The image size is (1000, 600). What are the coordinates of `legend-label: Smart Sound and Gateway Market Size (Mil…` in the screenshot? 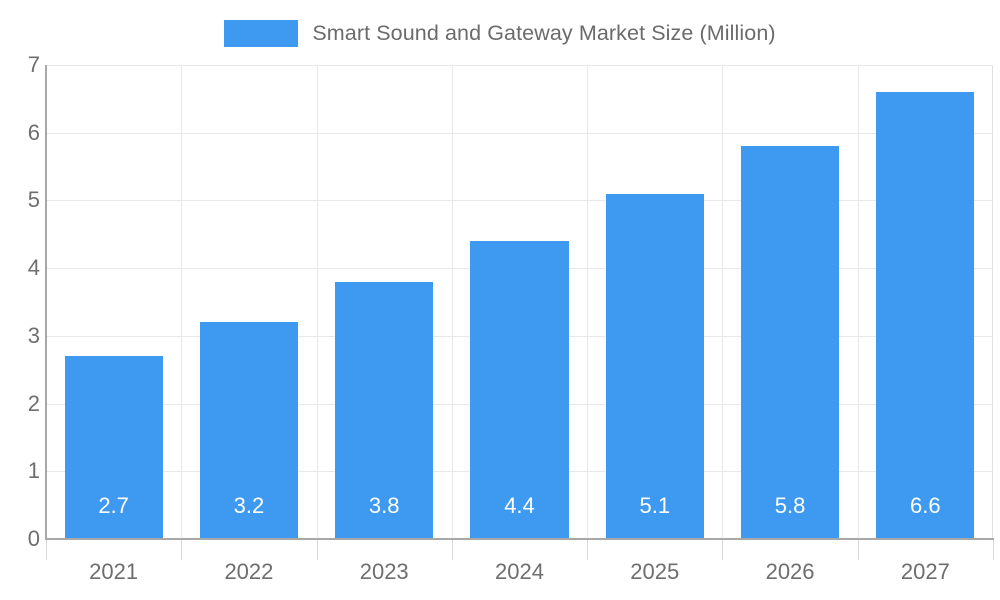 It's located at (544, 32).